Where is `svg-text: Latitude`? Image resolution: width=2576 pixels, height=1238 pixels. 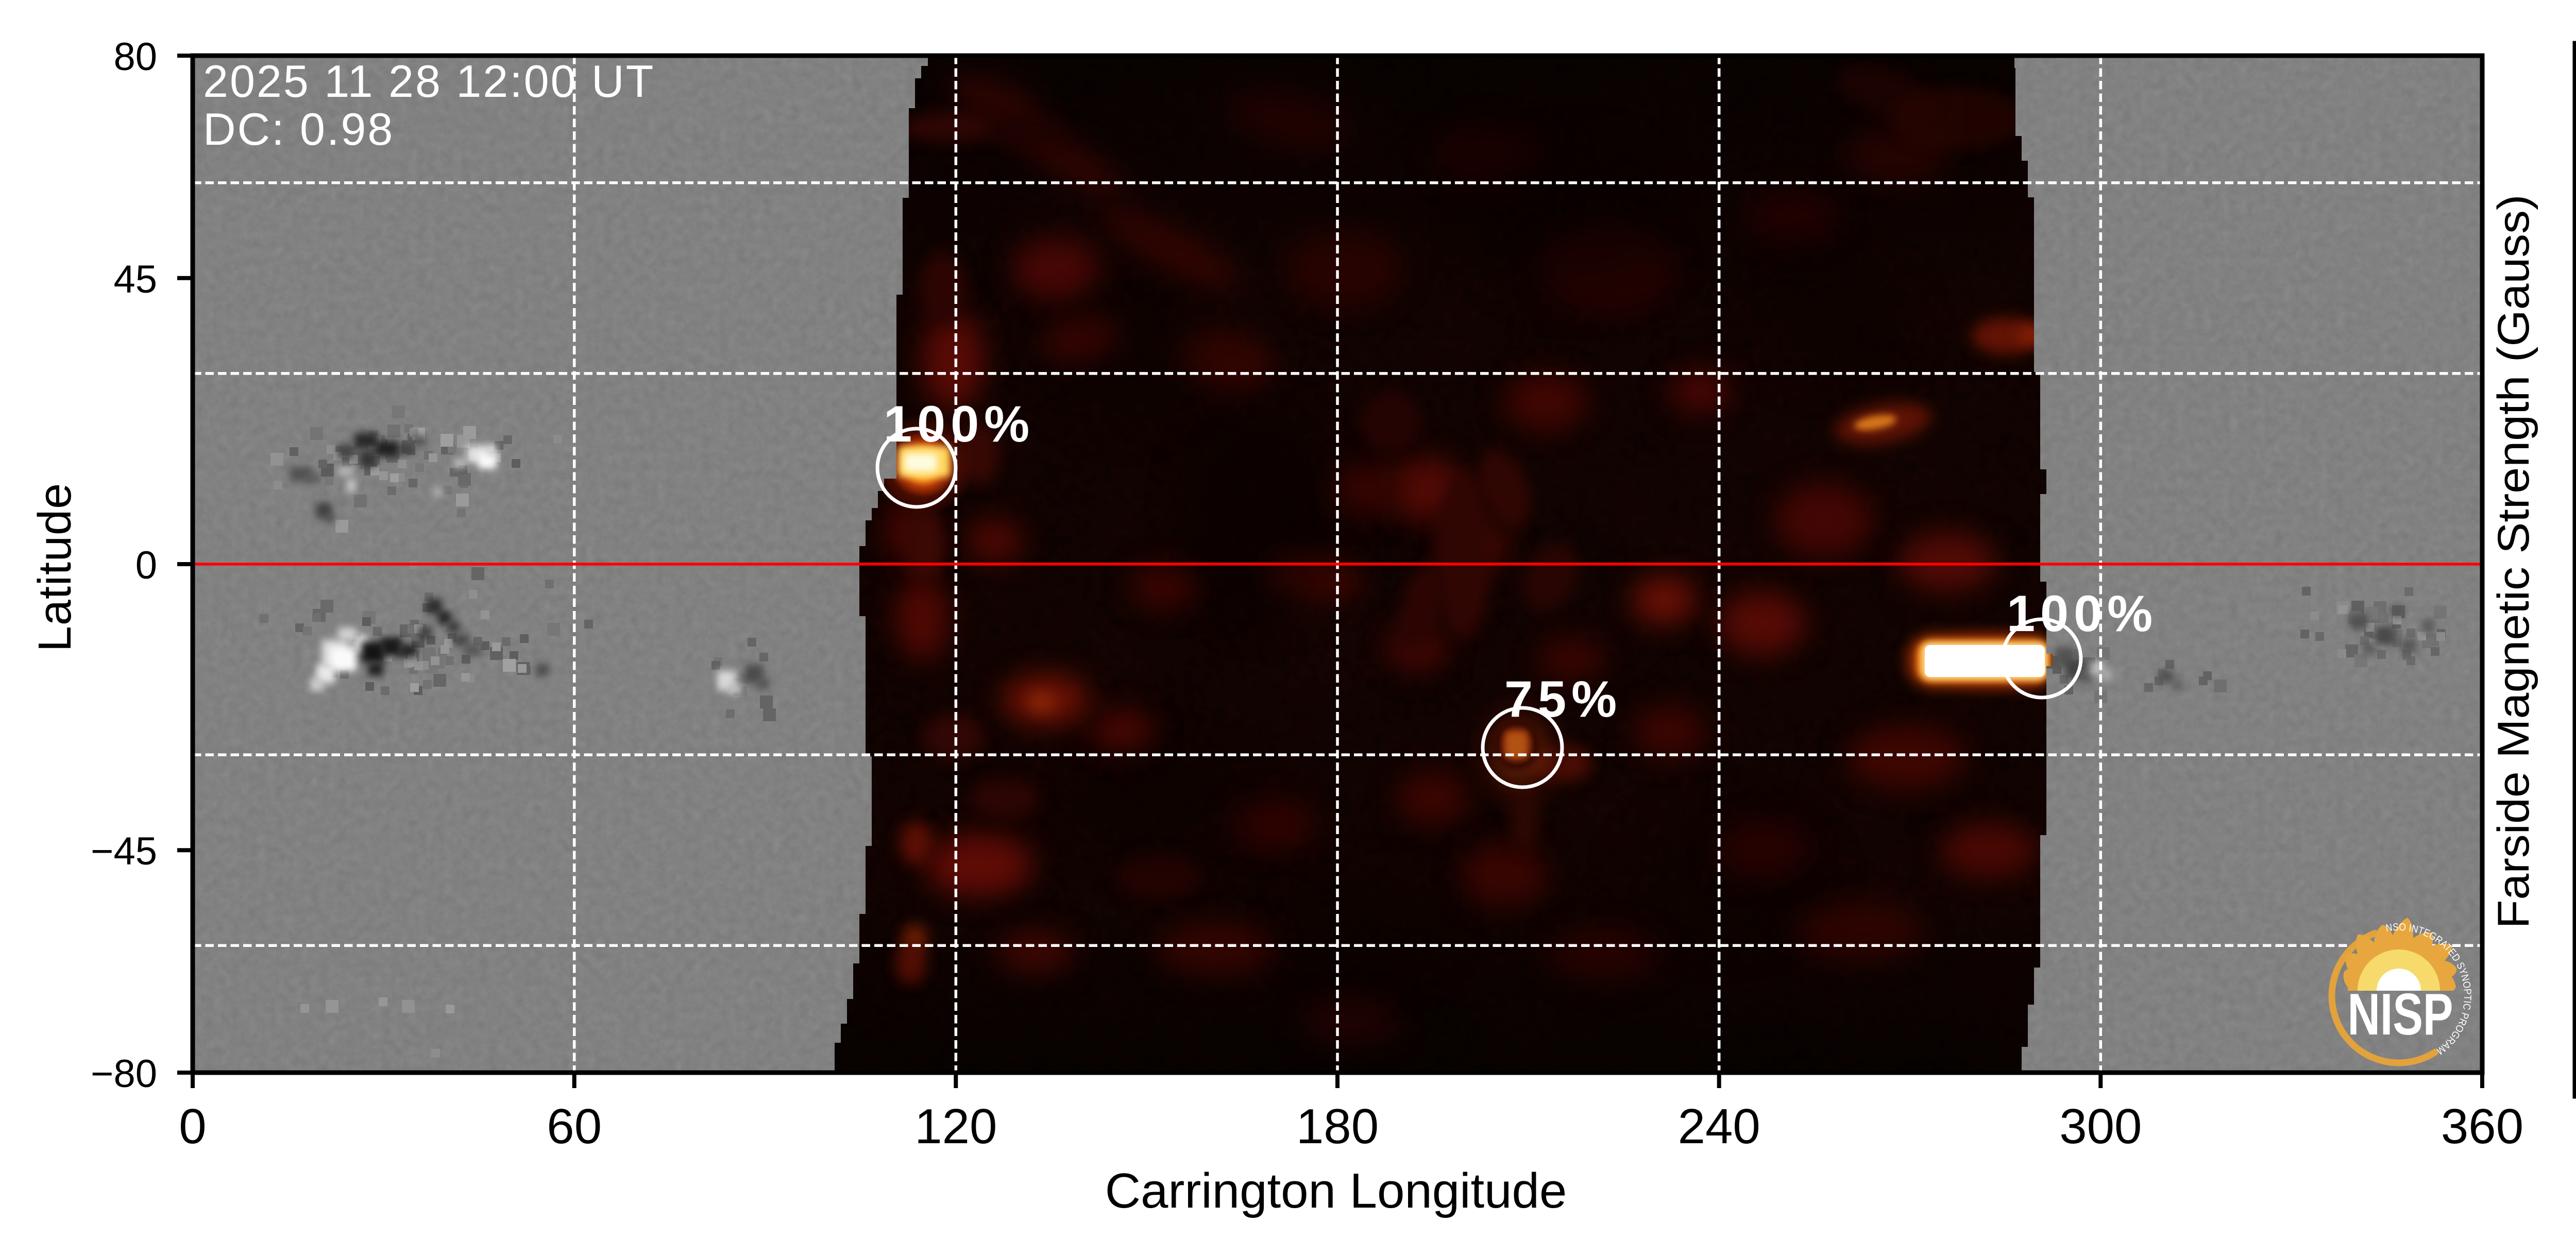
svg-text: Latitude is located at coordinates (55, 567).